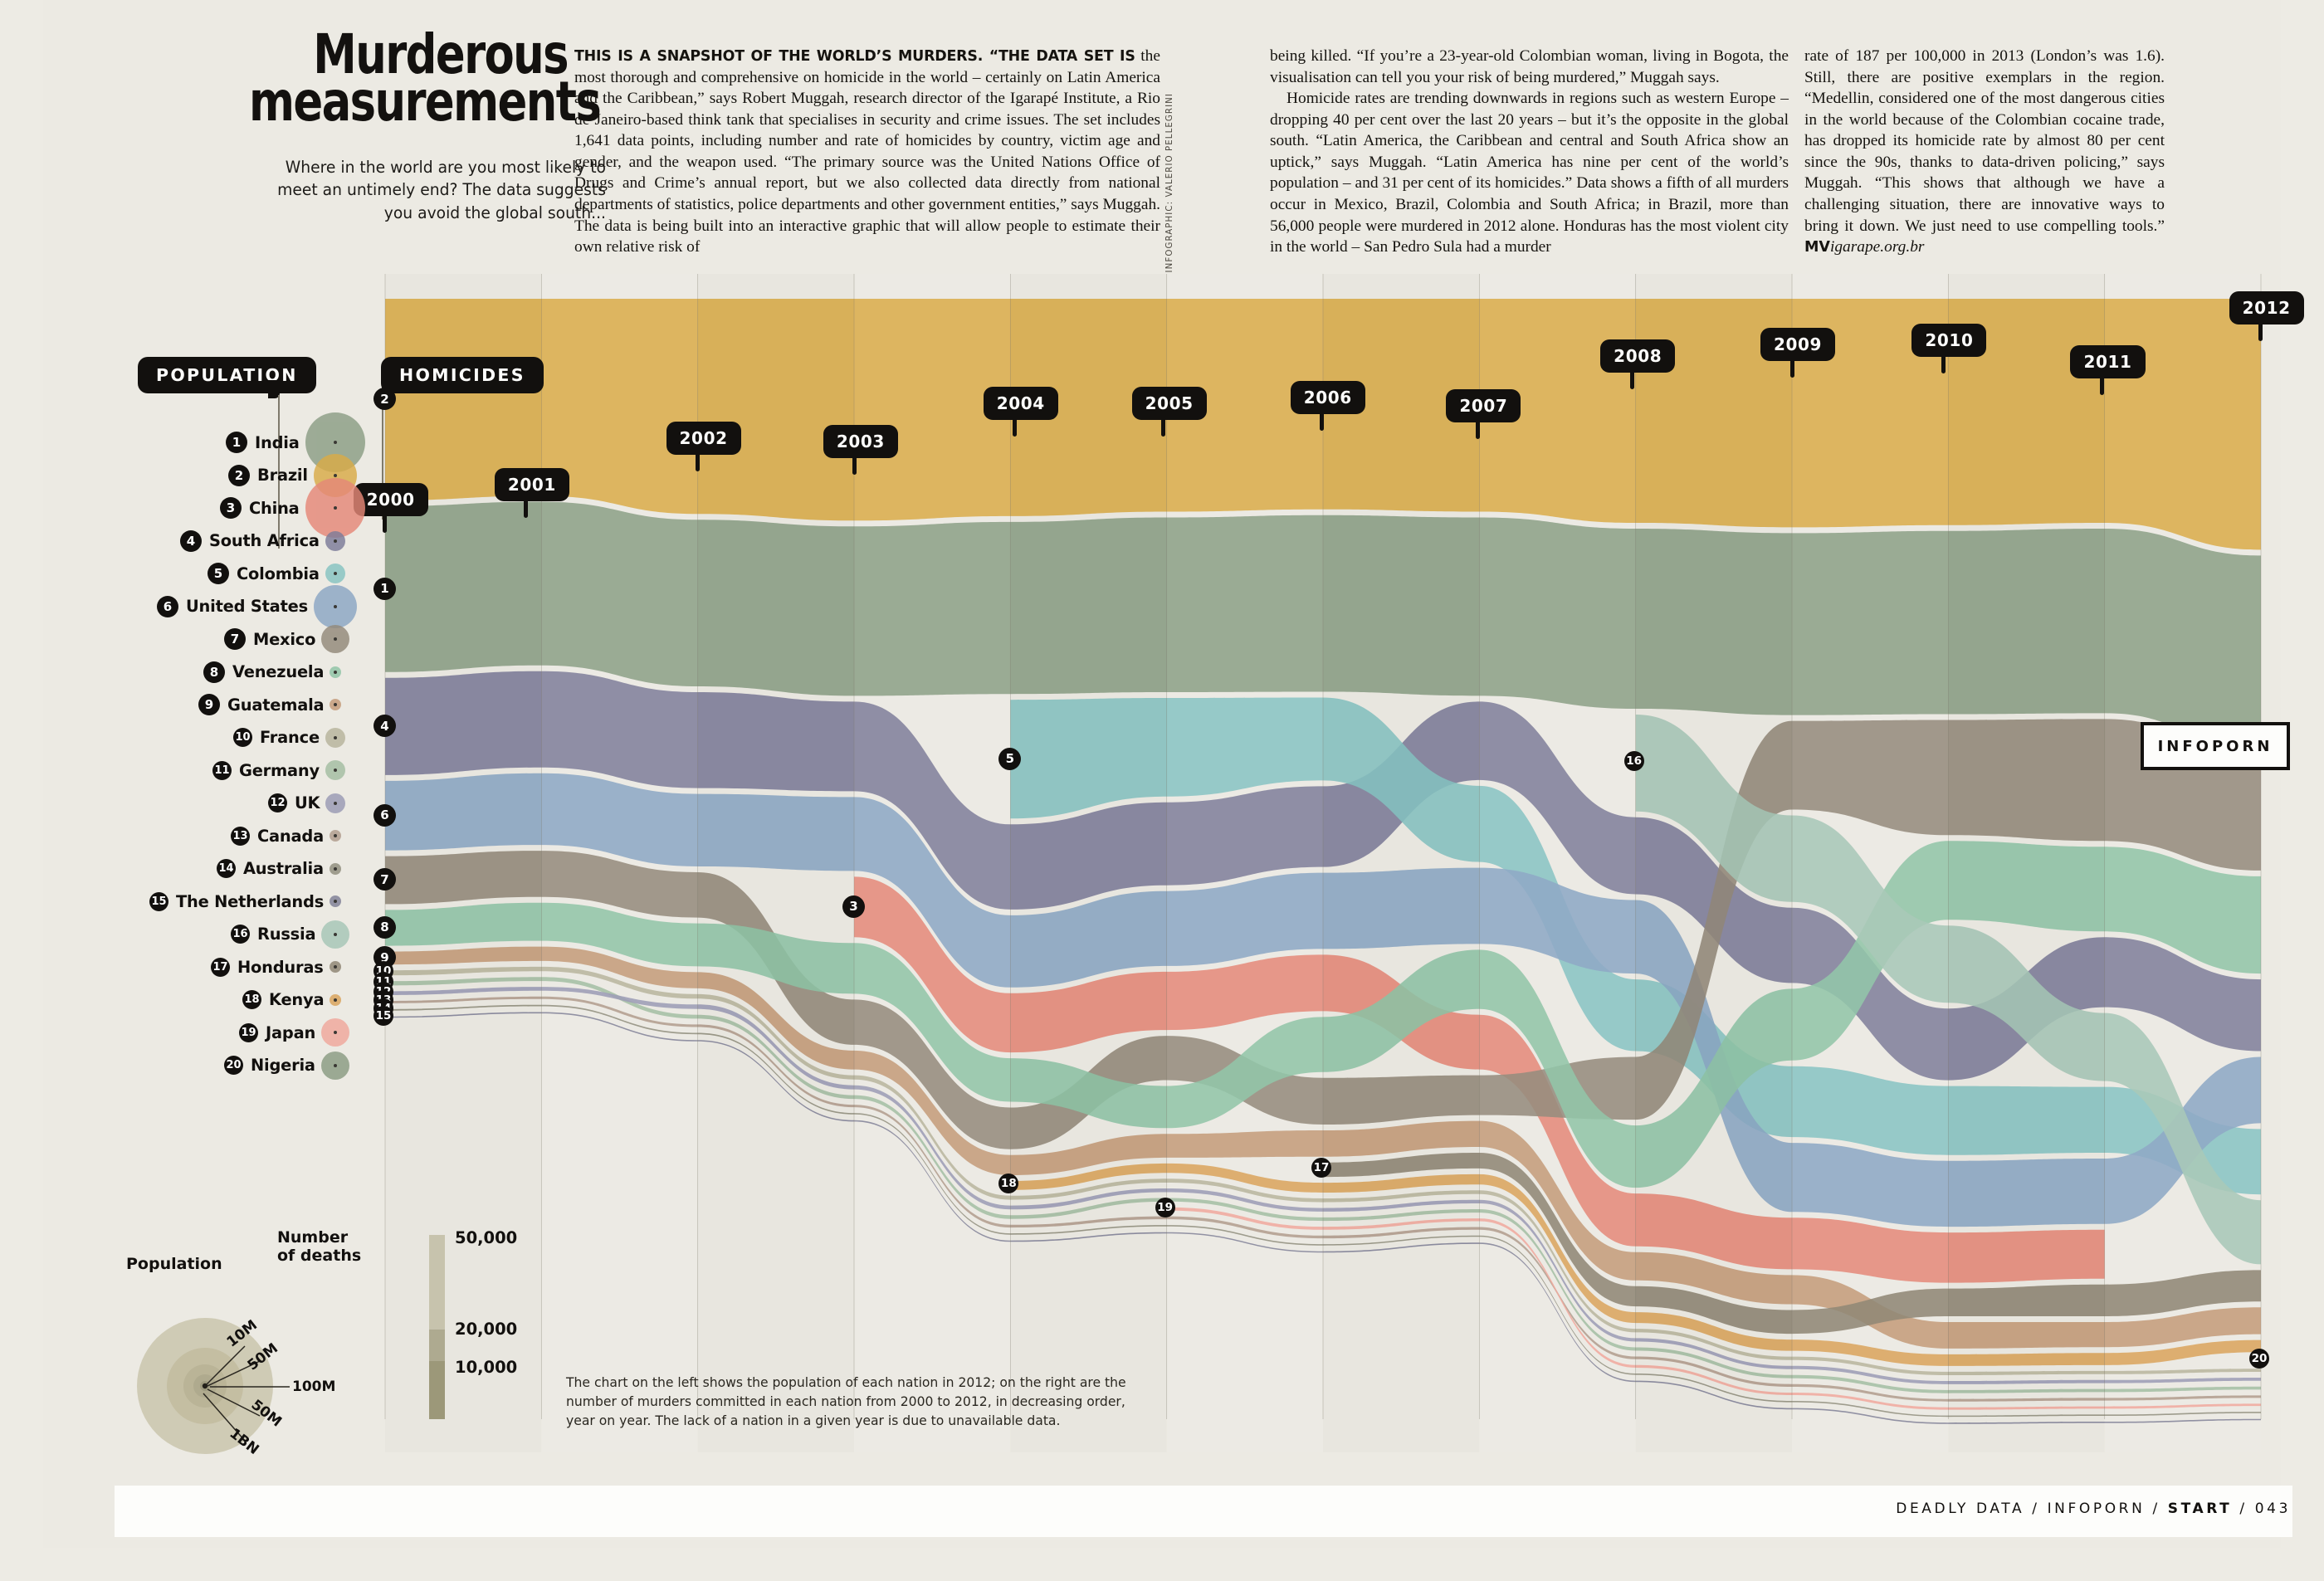 The image size is (2324, 1581). I want to click on year-badge-tail-2009, so click(1791, 367).